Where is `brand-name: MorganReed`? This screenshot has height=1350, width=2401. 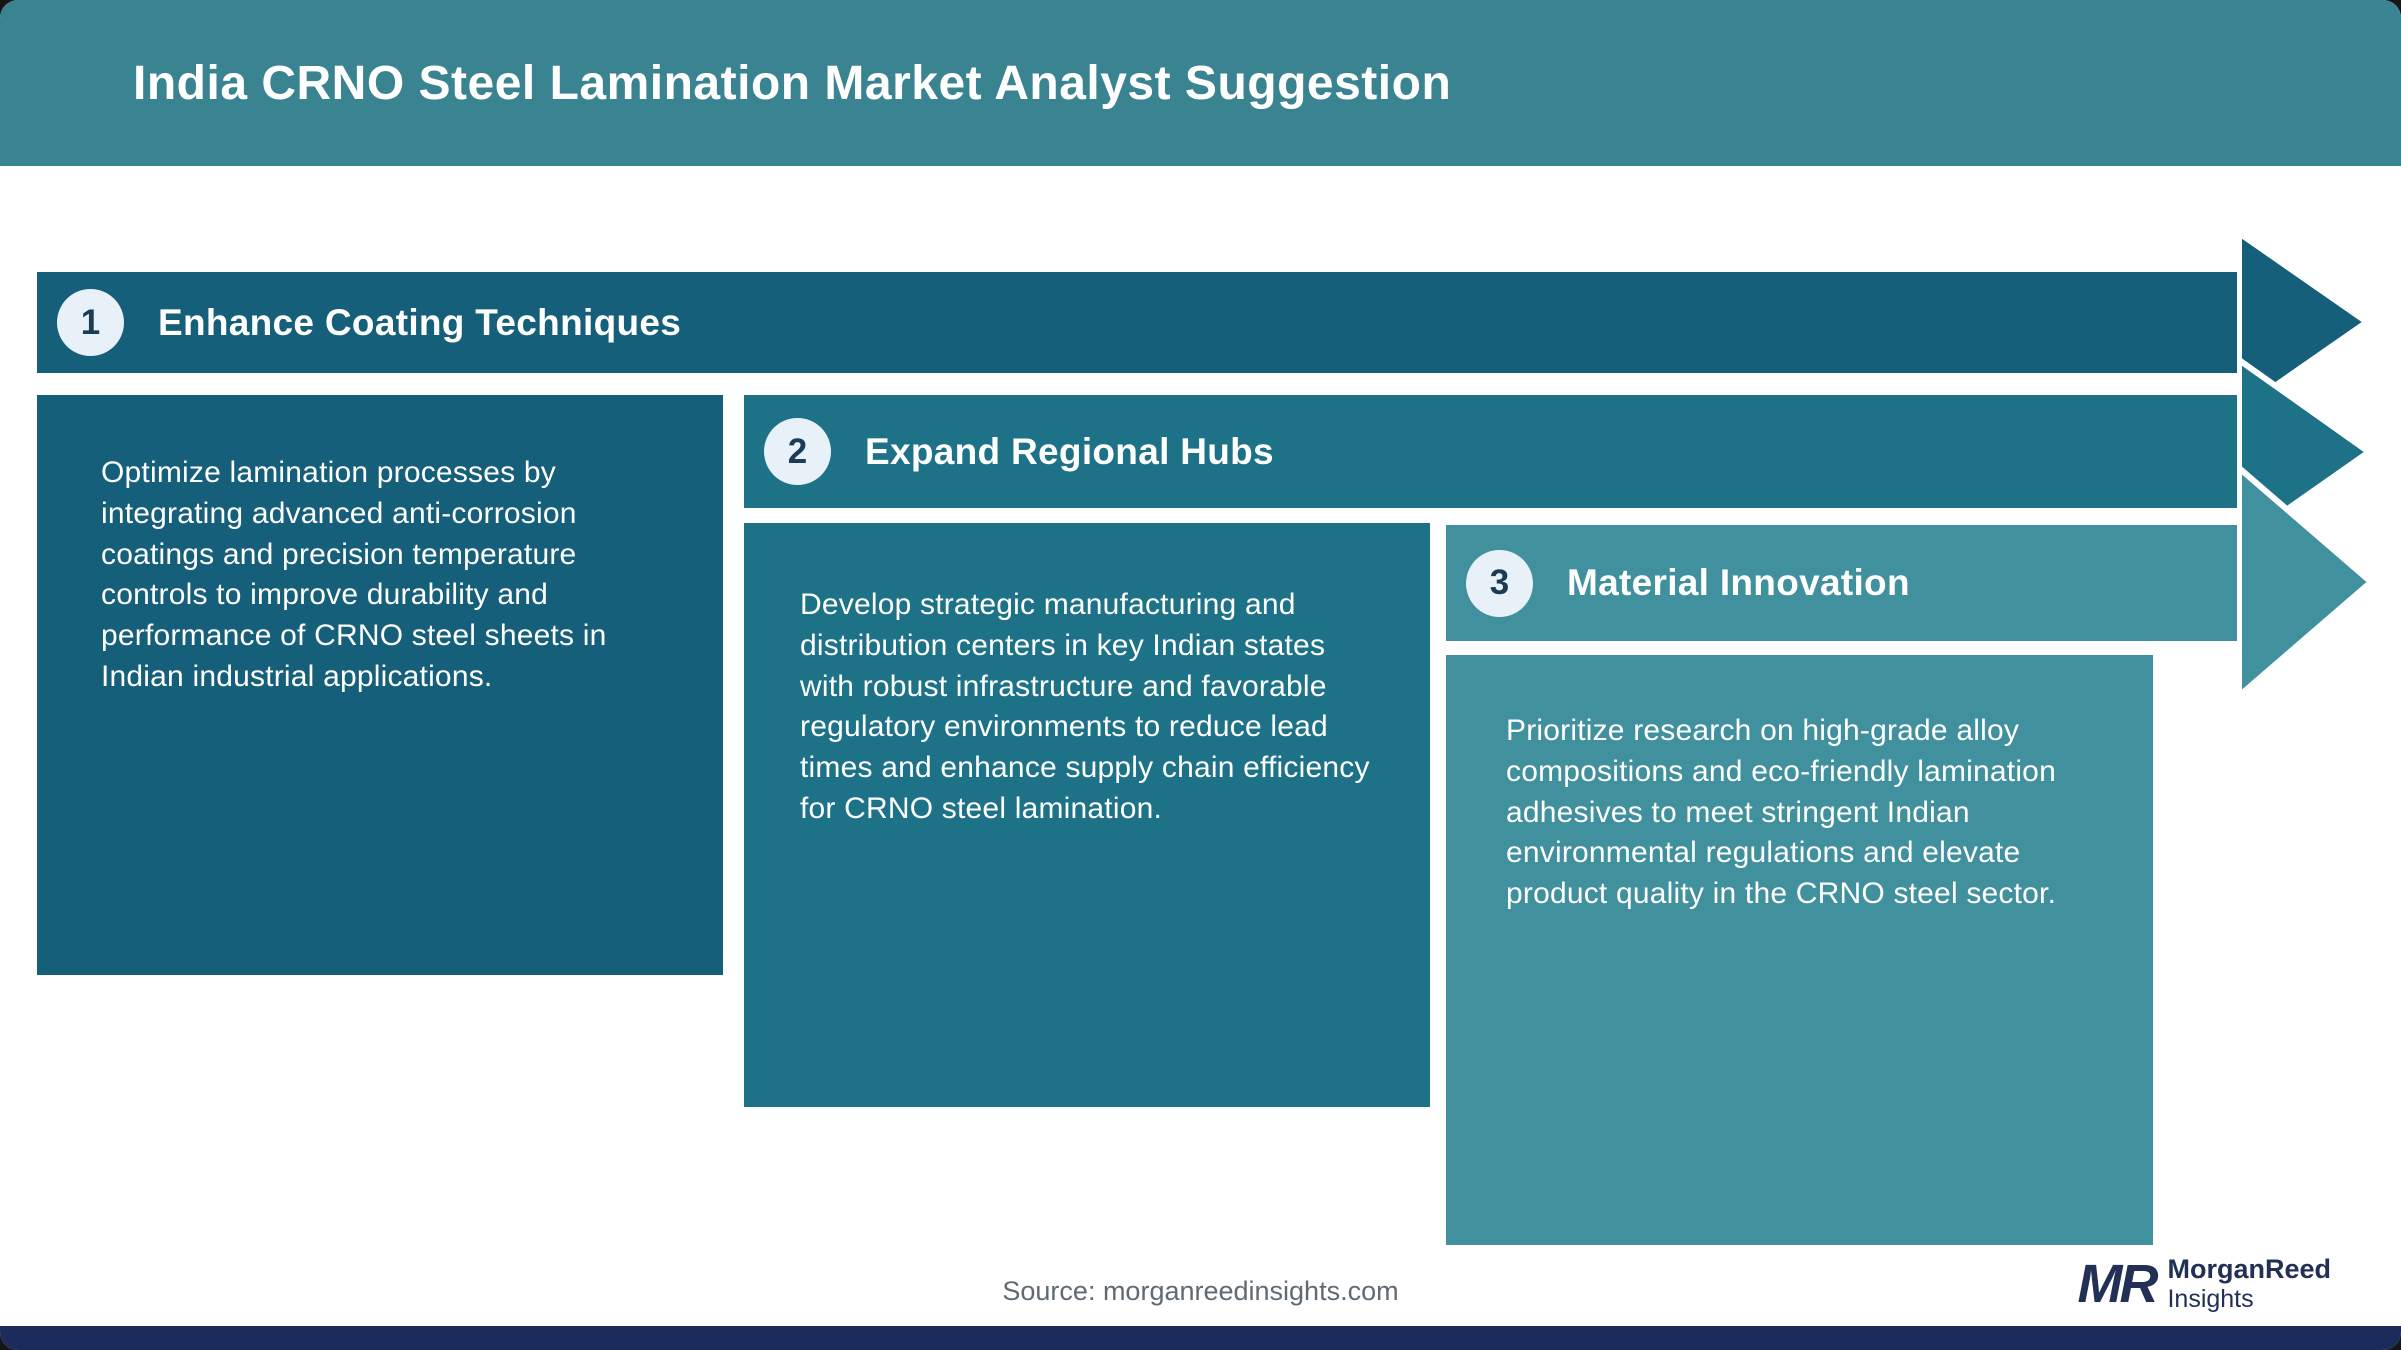 brand-name: MorganReed is located at coordinates (2249, 1269).